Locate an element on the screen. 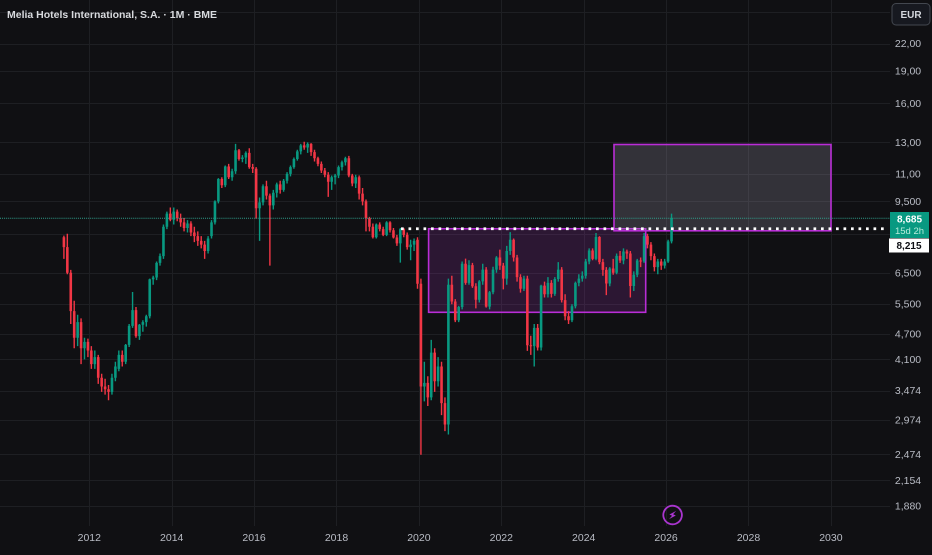 This screenshot has height=555, width=932. svg-text: 13,00 is located at coordinates (908, 143).